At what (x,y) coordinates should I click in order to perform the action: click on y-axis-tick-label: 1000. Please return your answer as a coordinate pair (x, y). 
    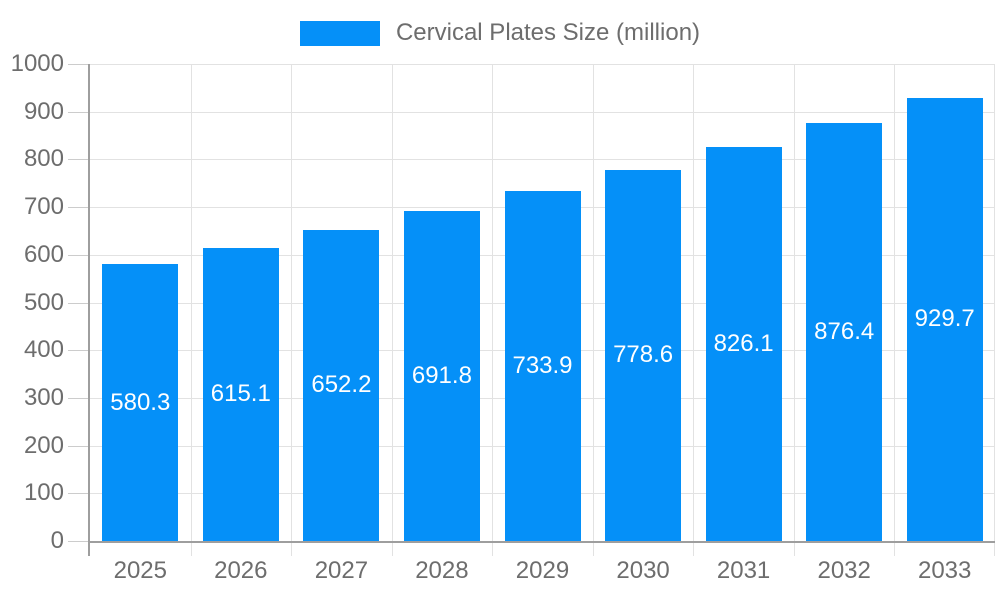
    Looking at the image, I should click on (37, 63).